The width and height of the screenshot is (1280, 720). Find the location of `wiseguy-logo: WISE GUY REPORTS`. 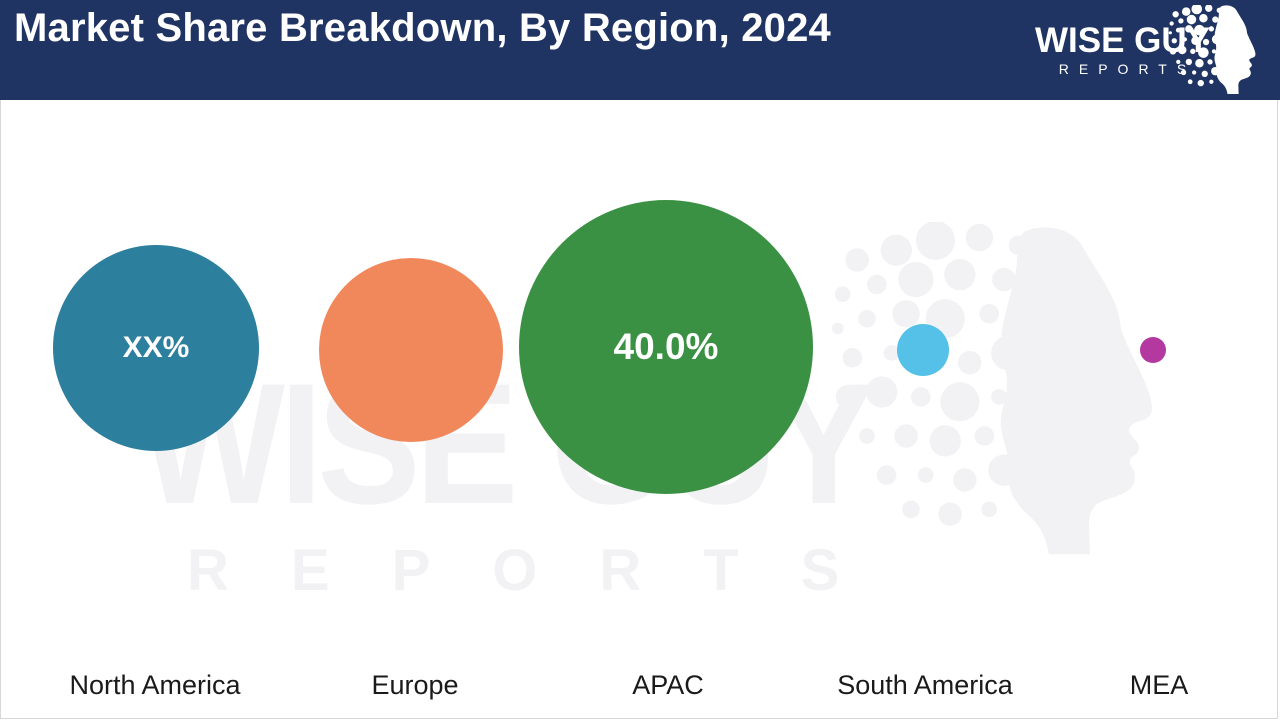

wiseguy-logo: WISE GUY REPORTS is located at coordinates (1146, 50).